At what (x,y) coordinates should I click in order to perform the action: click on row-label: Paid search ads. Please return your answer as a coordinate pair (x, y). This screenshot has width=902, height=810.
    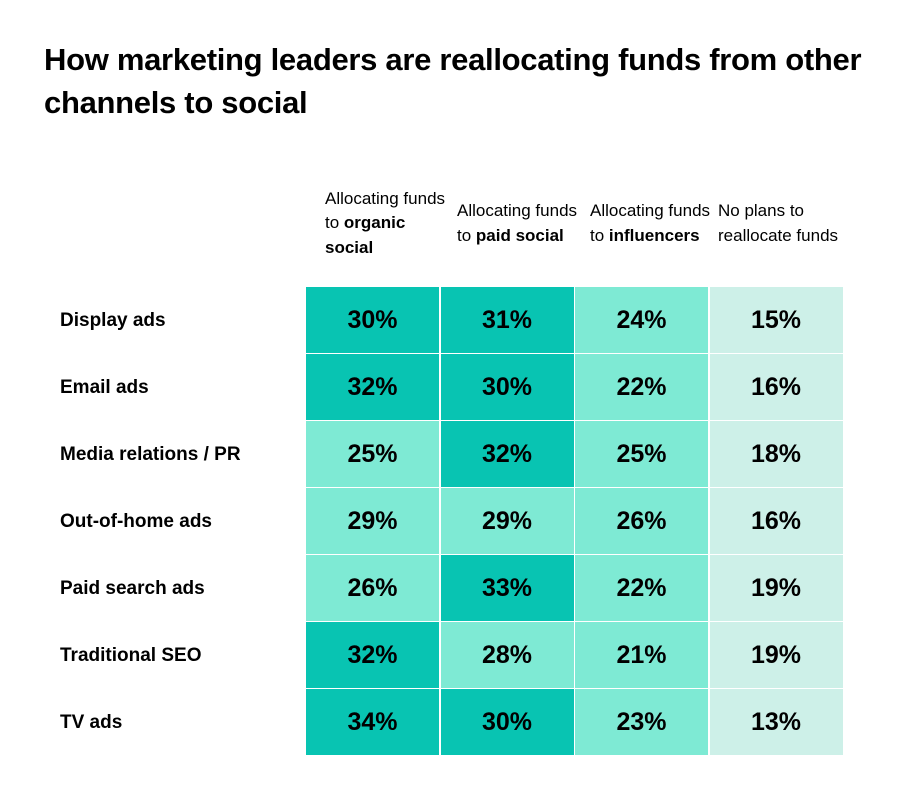
    Looking at the image, I should click on (132, 588).